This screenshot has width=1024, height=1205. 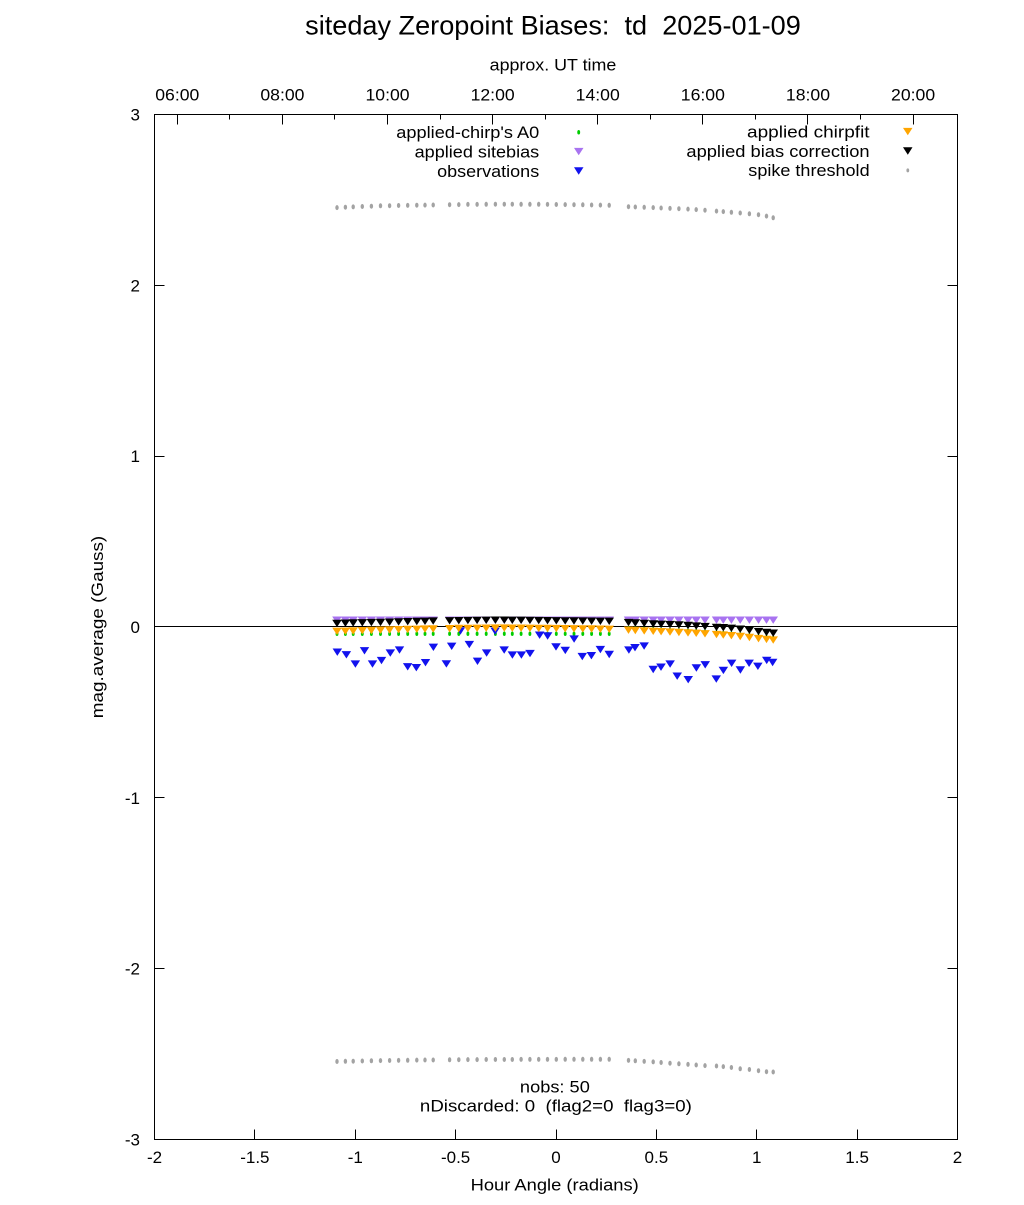 I want to click on svg-text: 0.5, so click(x=657, y=1157).